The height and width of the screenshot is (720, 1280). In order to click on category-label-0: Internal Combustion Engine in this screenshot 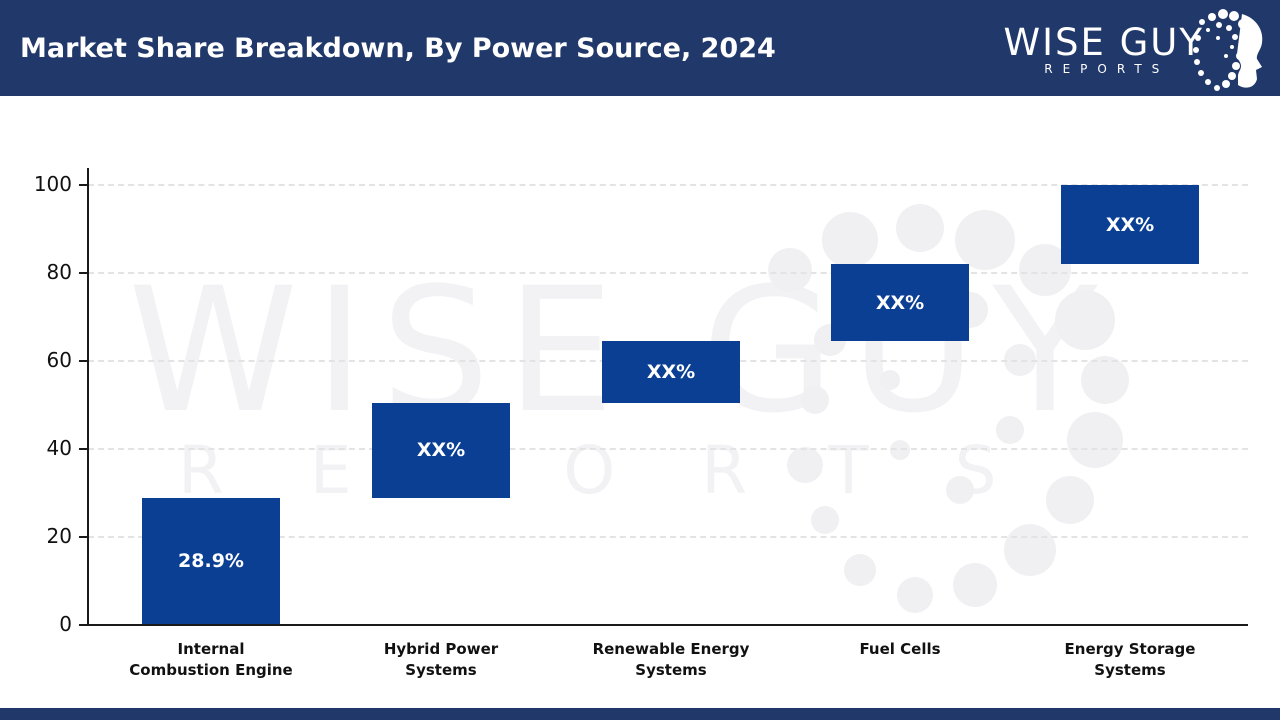, I will do `click(211, 659)`.